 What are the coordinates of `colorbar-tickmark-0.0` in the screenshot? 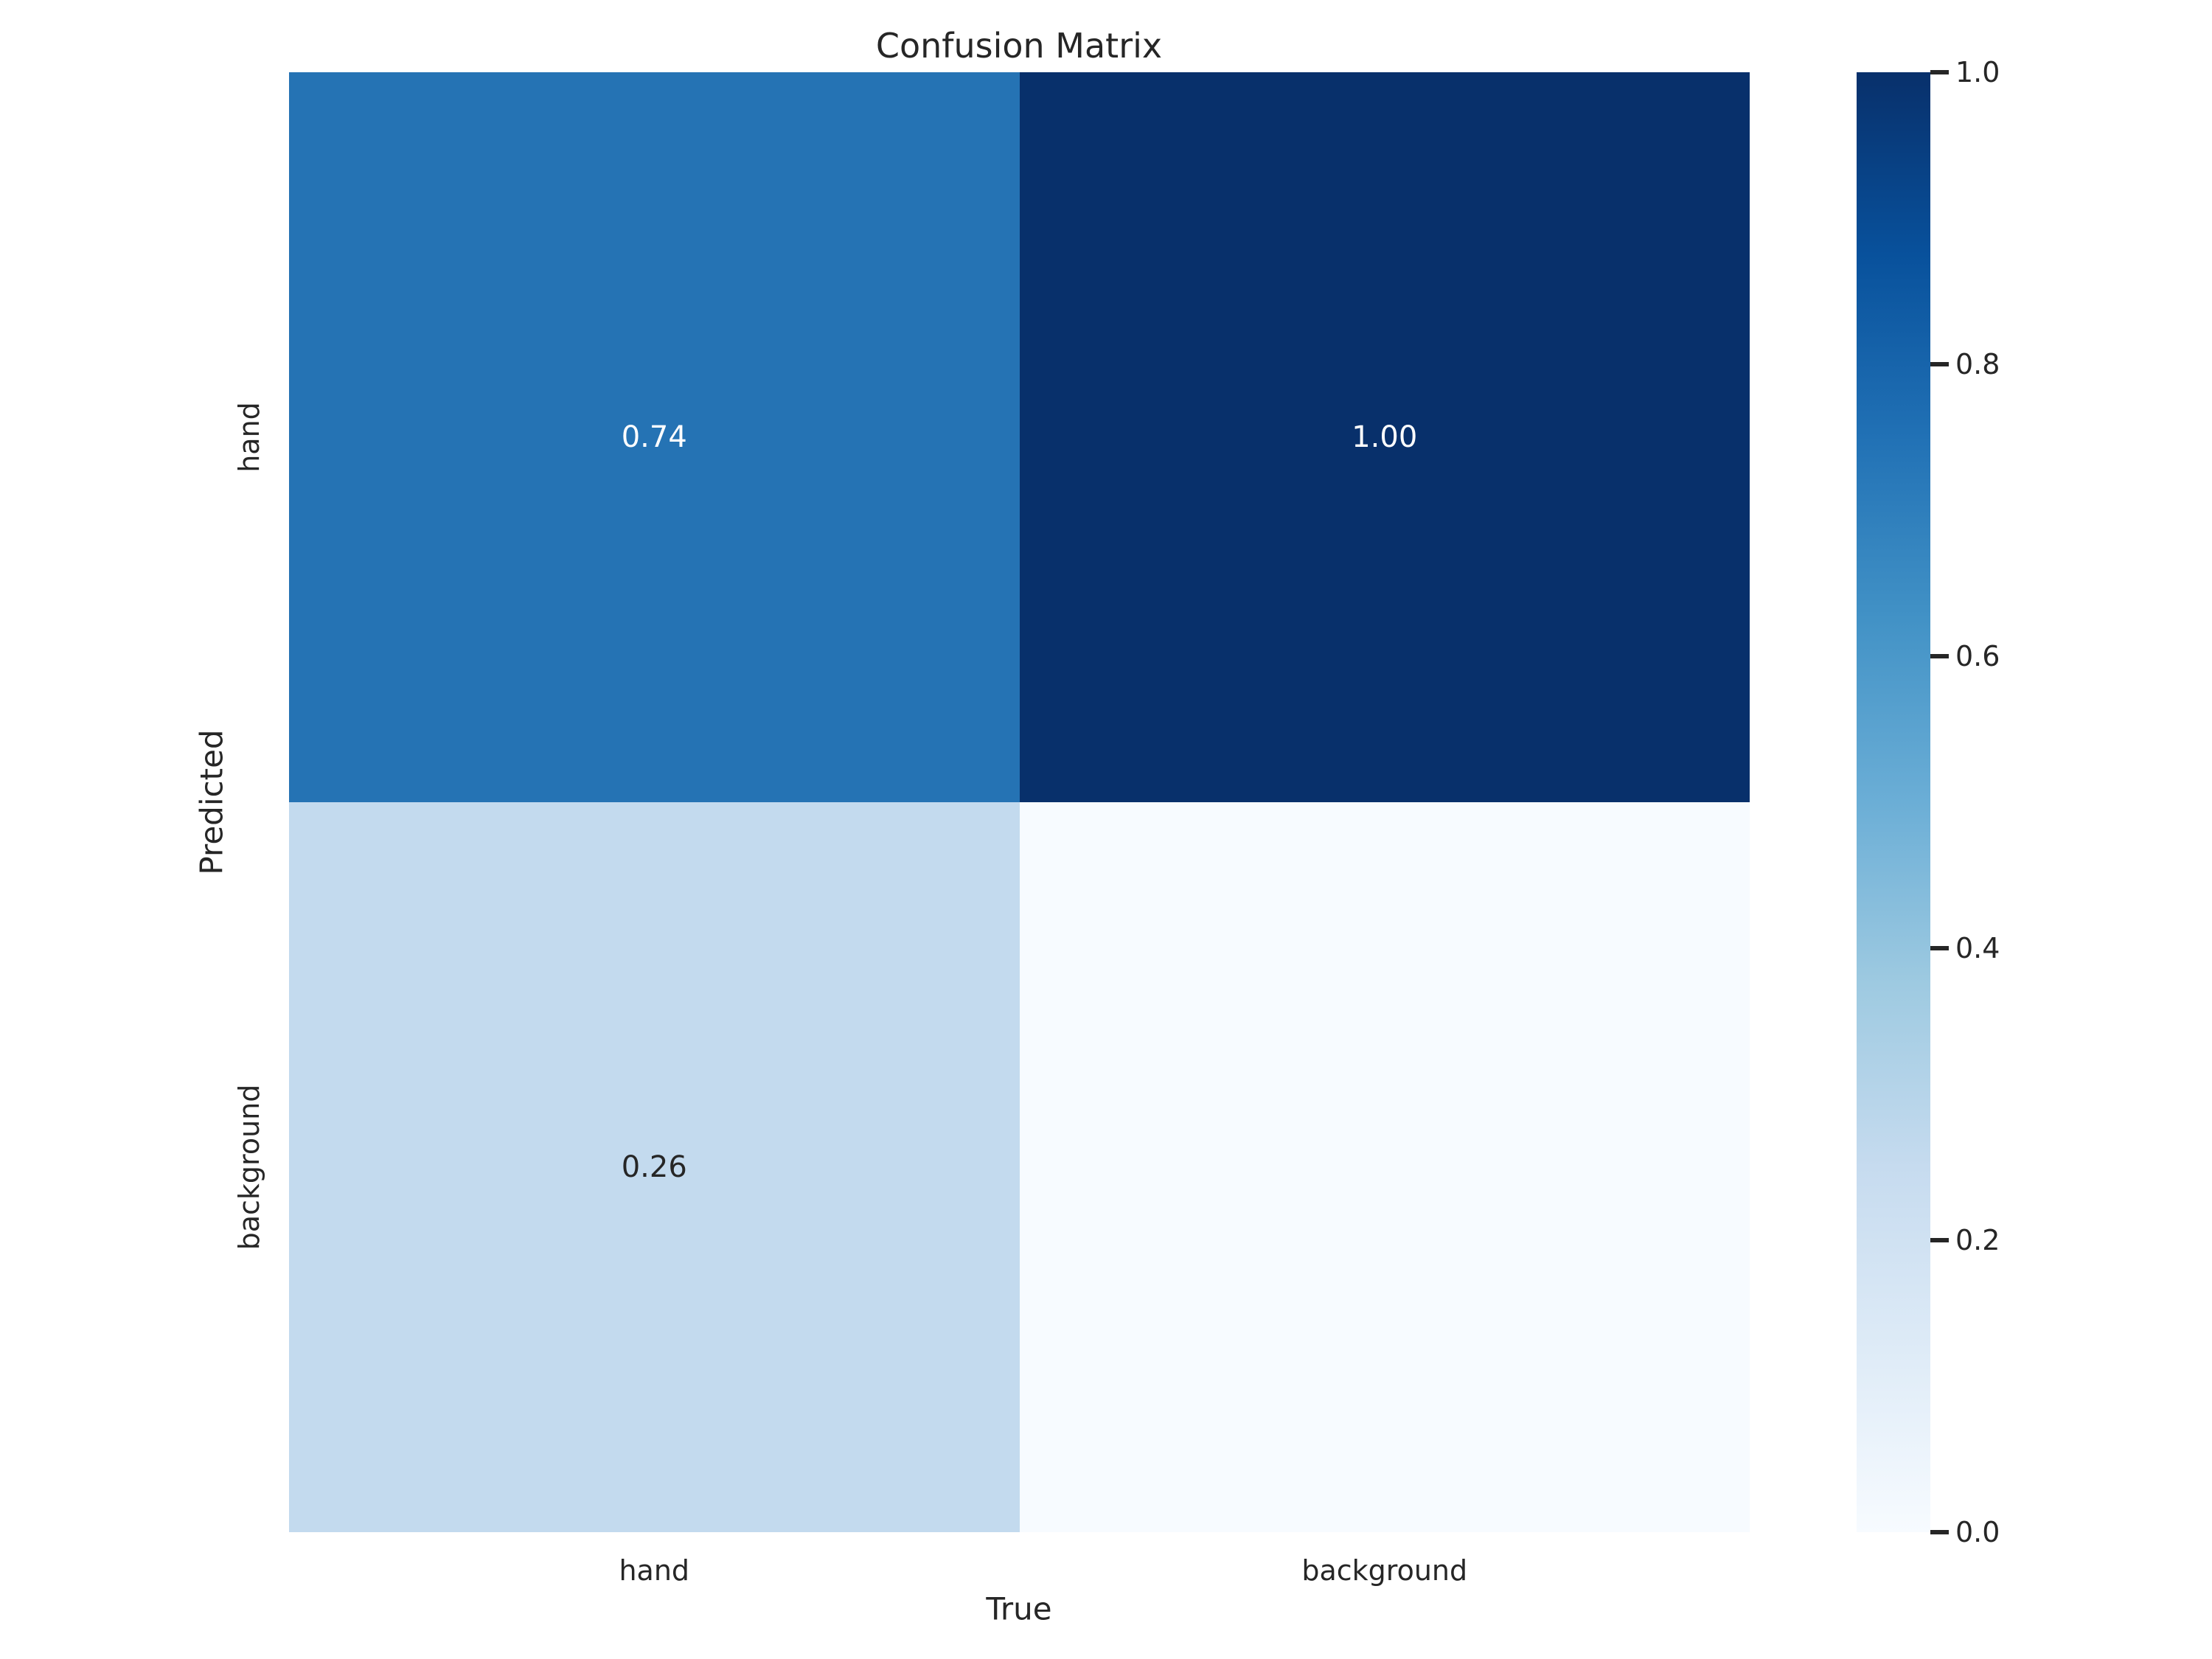 It's located at (1939, 1532).